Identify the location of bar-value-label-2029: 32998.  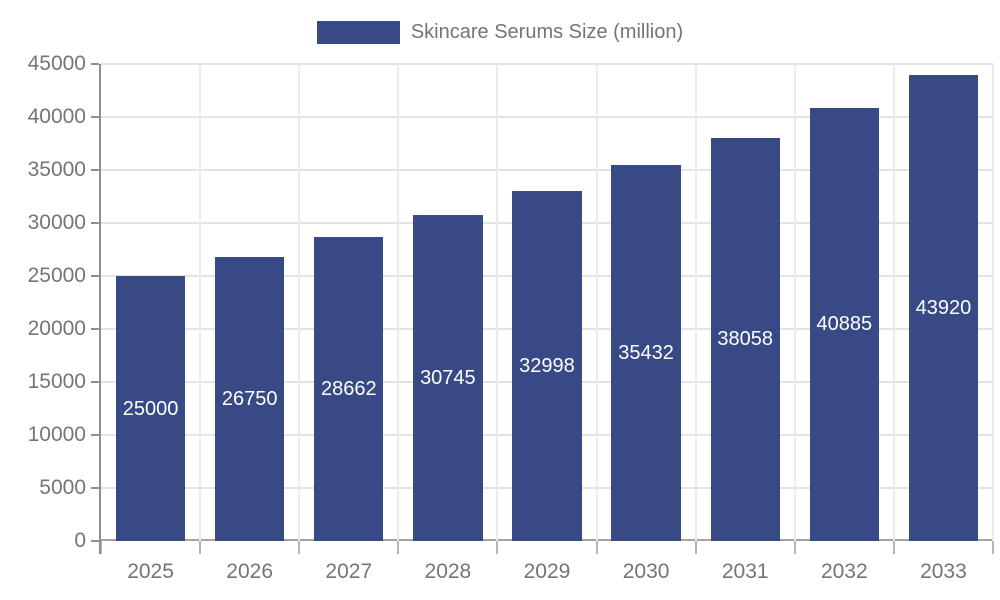
(547, 366).